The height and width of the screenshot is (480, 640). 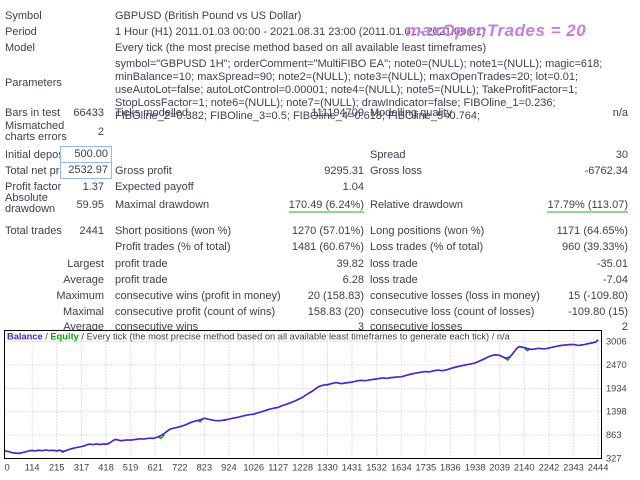 I want to click on maximal-consecutive-loss-value: -109.80 (15), so click(x=598, y=312).